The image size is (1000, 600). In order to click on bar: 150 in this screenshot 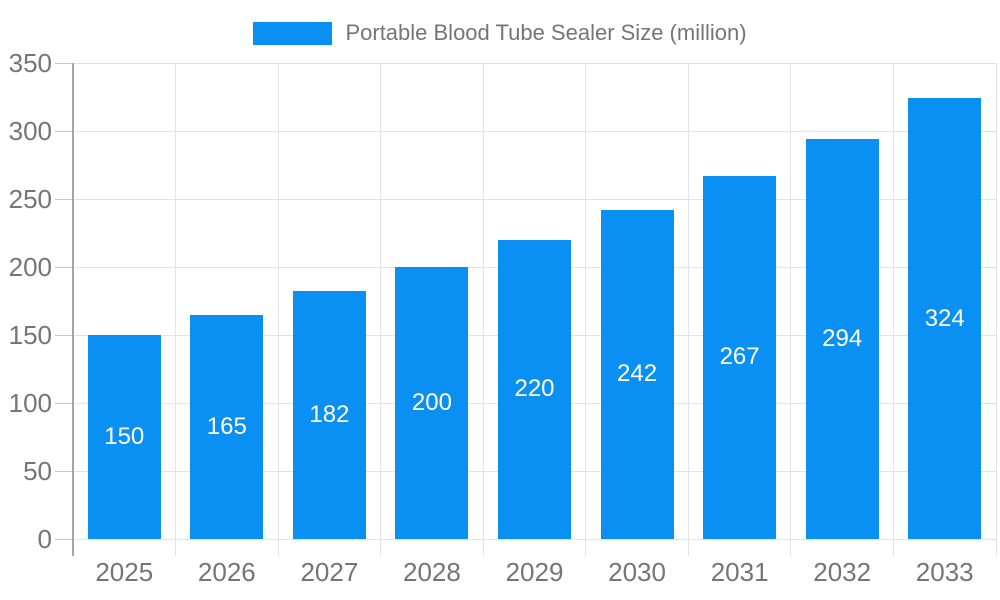, I will do `click(124, 437)`.